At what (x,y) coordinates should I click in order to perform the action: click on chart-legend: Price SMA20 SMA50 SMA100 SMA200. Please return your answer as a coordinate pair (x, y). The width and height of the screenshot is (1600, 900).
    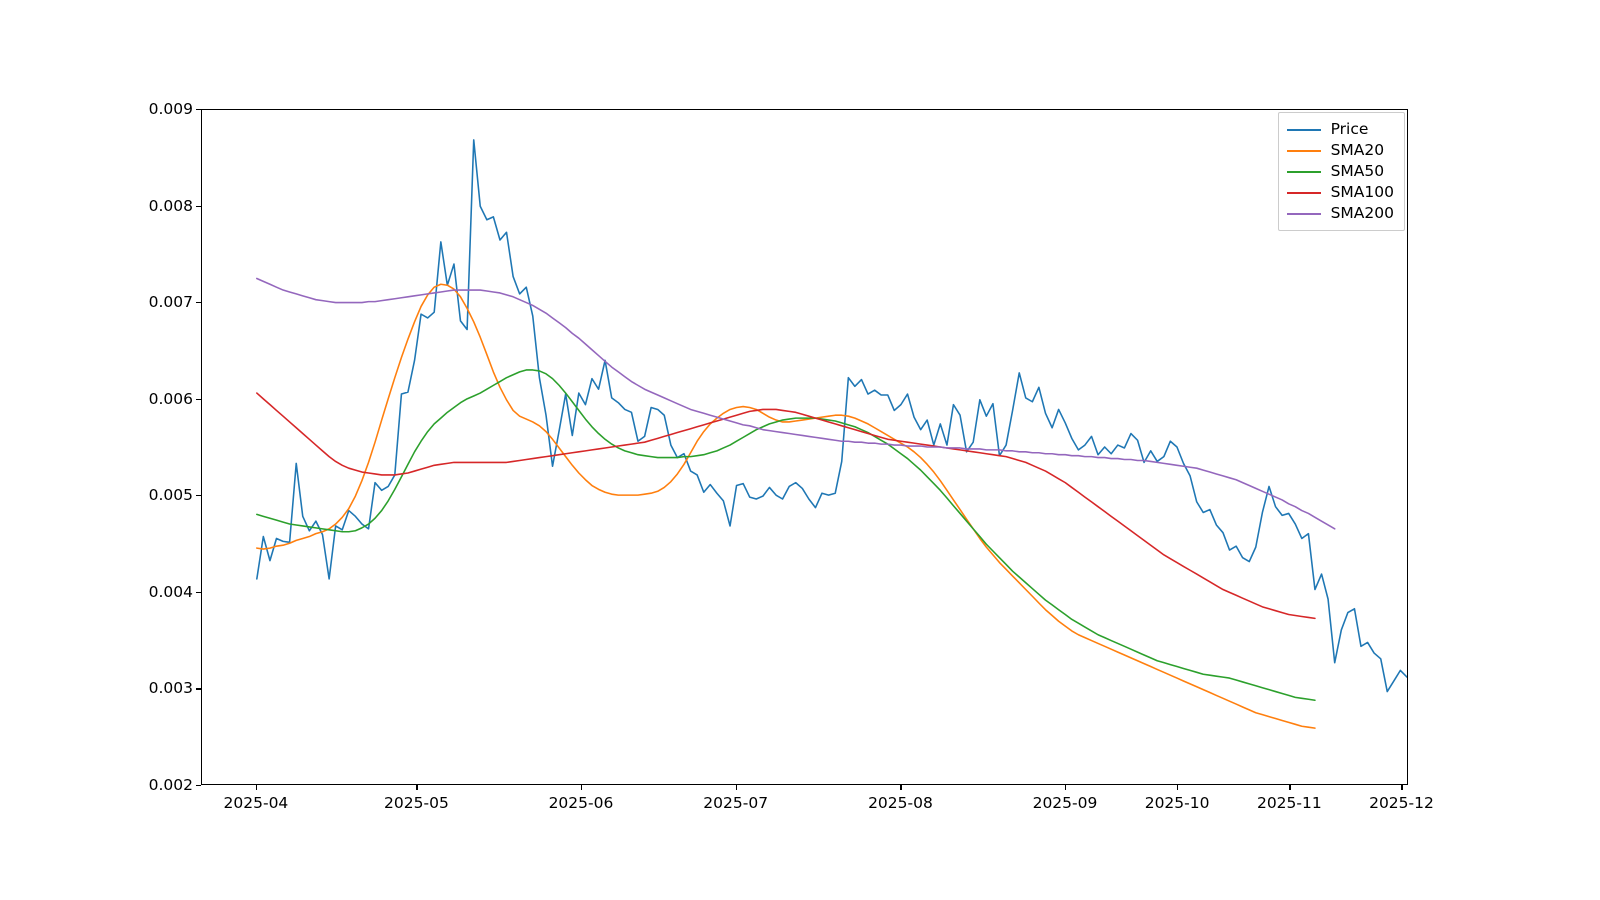
    Looking at the image, I should click on (1341, 171).